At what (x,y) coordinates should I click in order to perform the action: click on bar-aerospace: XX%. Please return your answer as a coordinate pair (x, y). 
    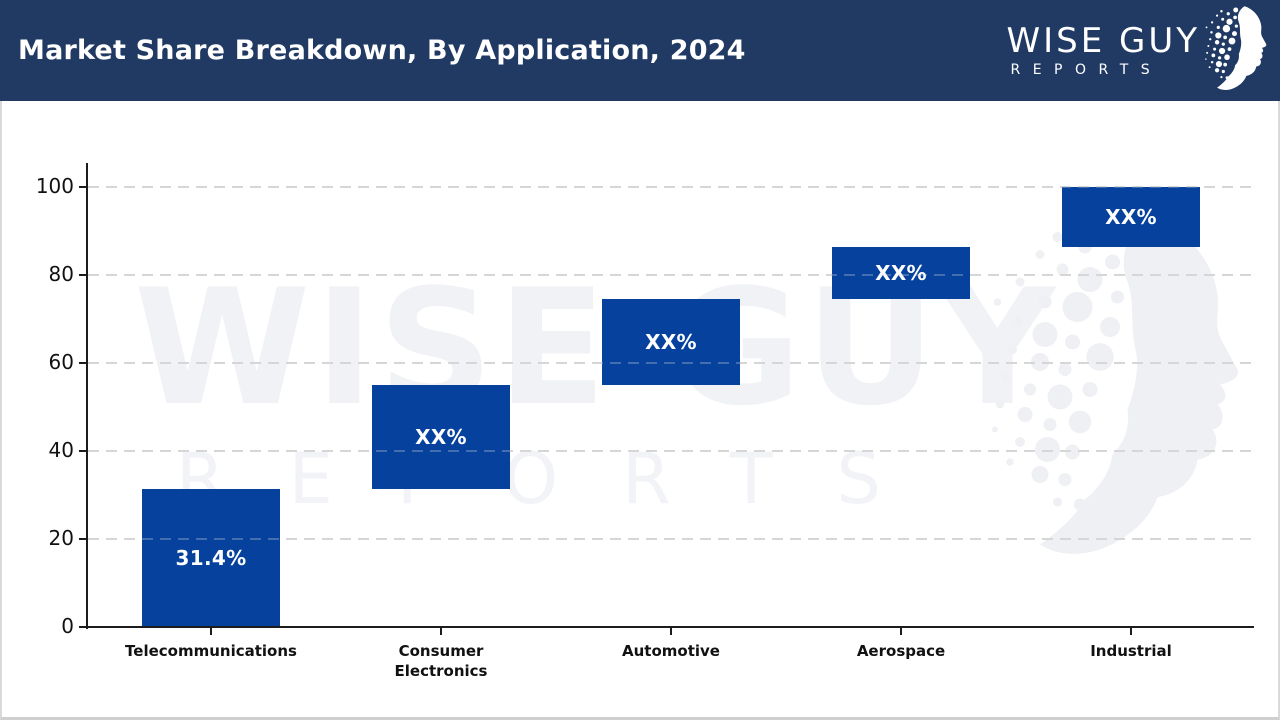
    Looking at the image, I should click on (901, 273).